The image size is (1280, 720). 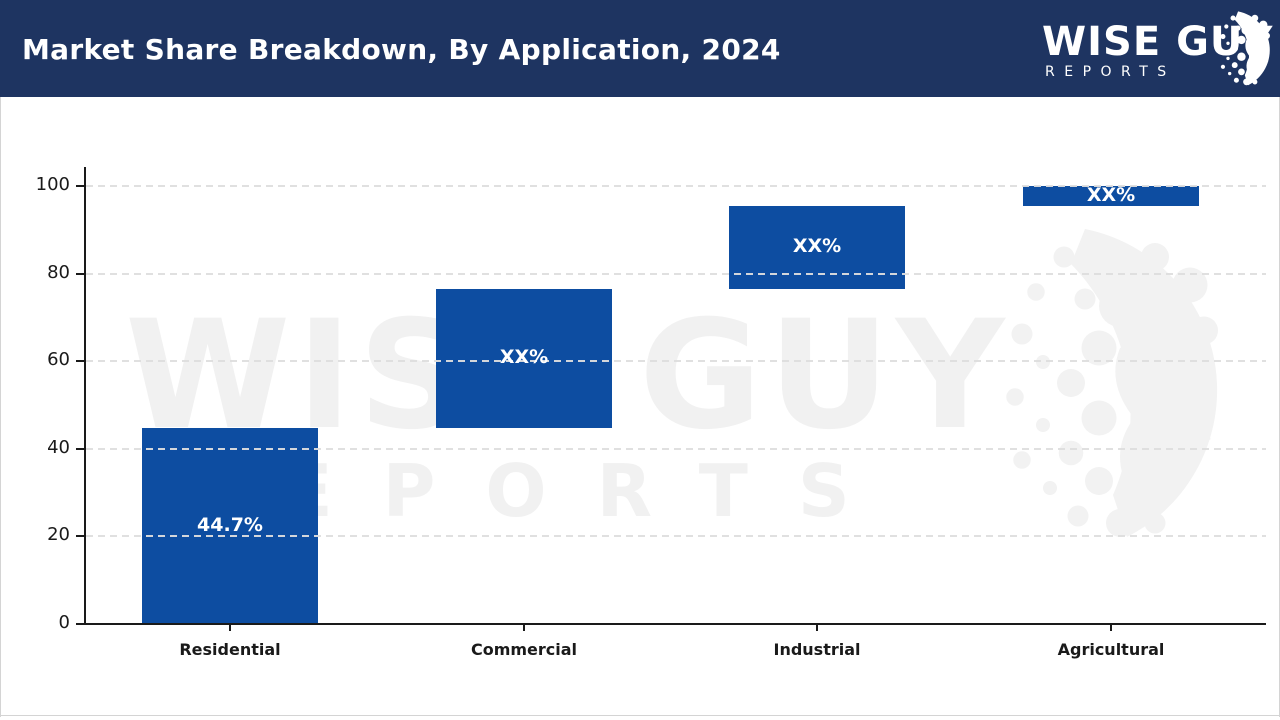 I want to click on x-tick-label-industrial: Industrial, so click(x=817, y=649).